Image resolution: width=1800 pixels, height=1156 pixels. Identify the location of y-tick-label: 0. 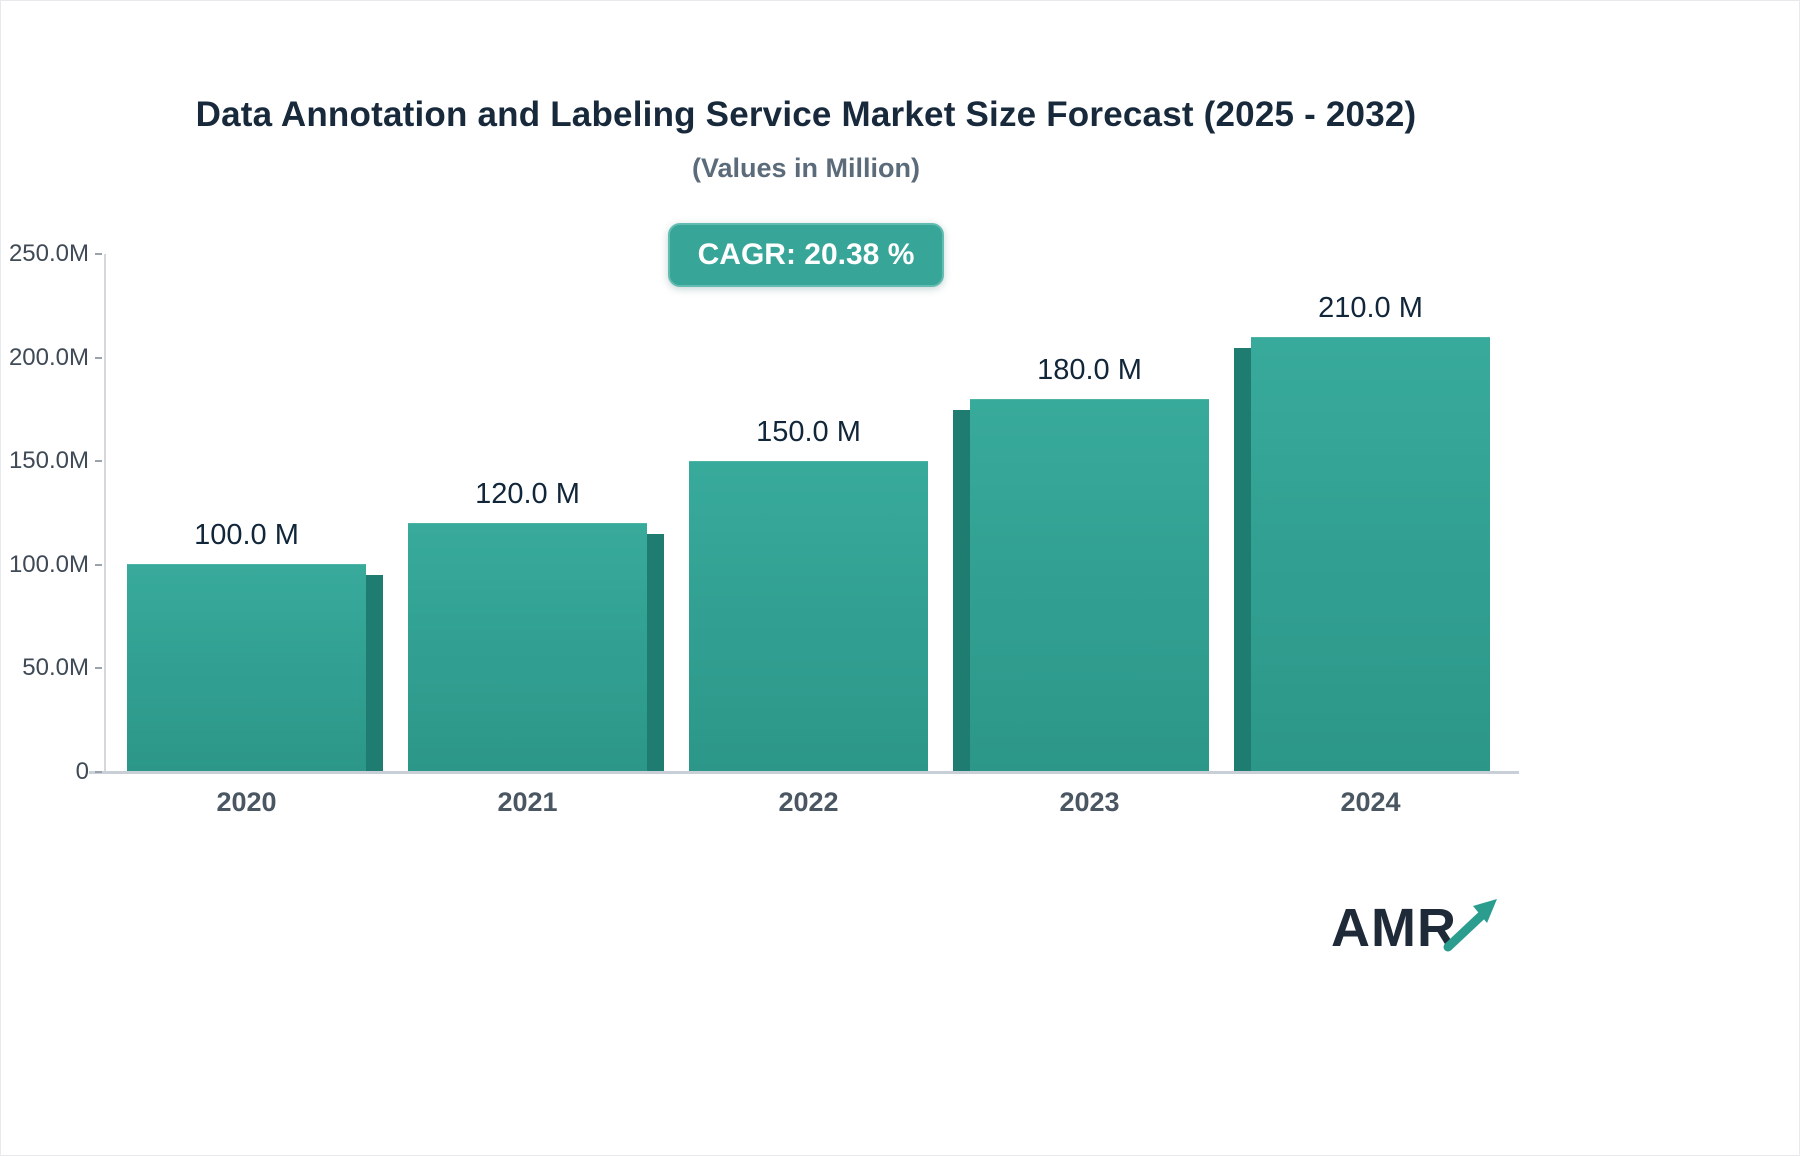
(82, 771).